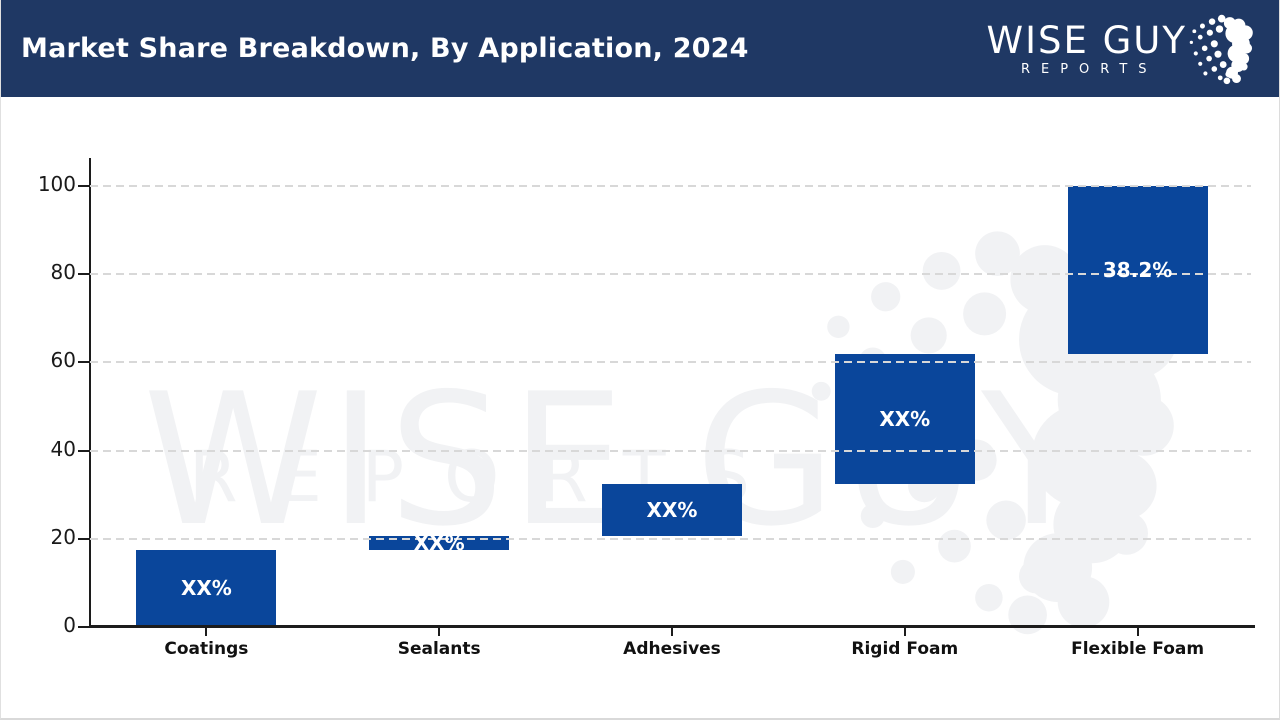 This screenshot has height=720, width=1280. I want to click on category-label-3: Adhesives, so click(672, 649).